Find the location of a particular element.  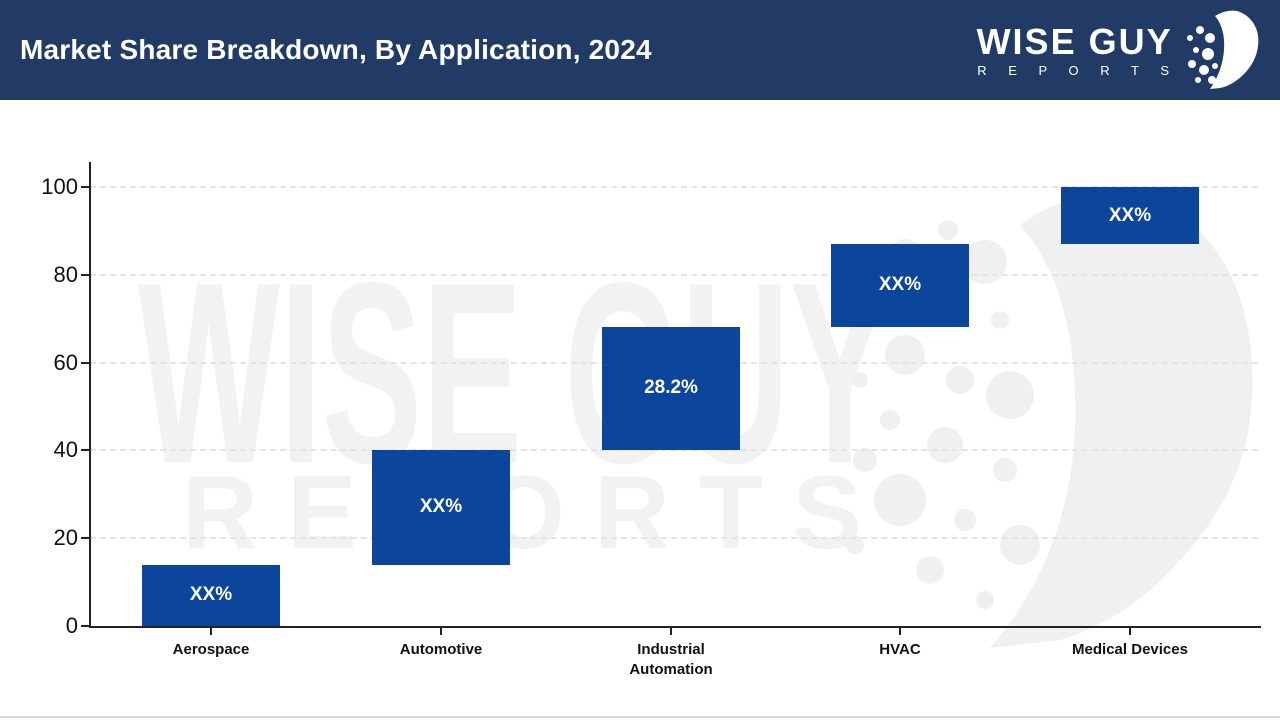

y-axis-tick-label: 80 is located at coordinates (65, 274).